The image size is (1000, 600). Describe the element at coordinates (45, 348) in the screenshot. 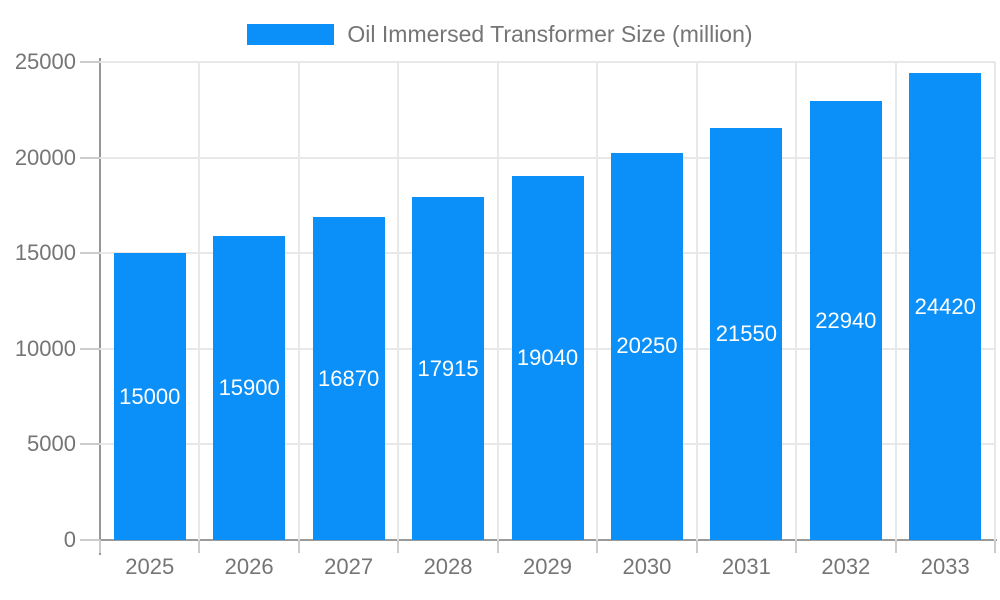

I see `y-axis-label: 10000` at that location.